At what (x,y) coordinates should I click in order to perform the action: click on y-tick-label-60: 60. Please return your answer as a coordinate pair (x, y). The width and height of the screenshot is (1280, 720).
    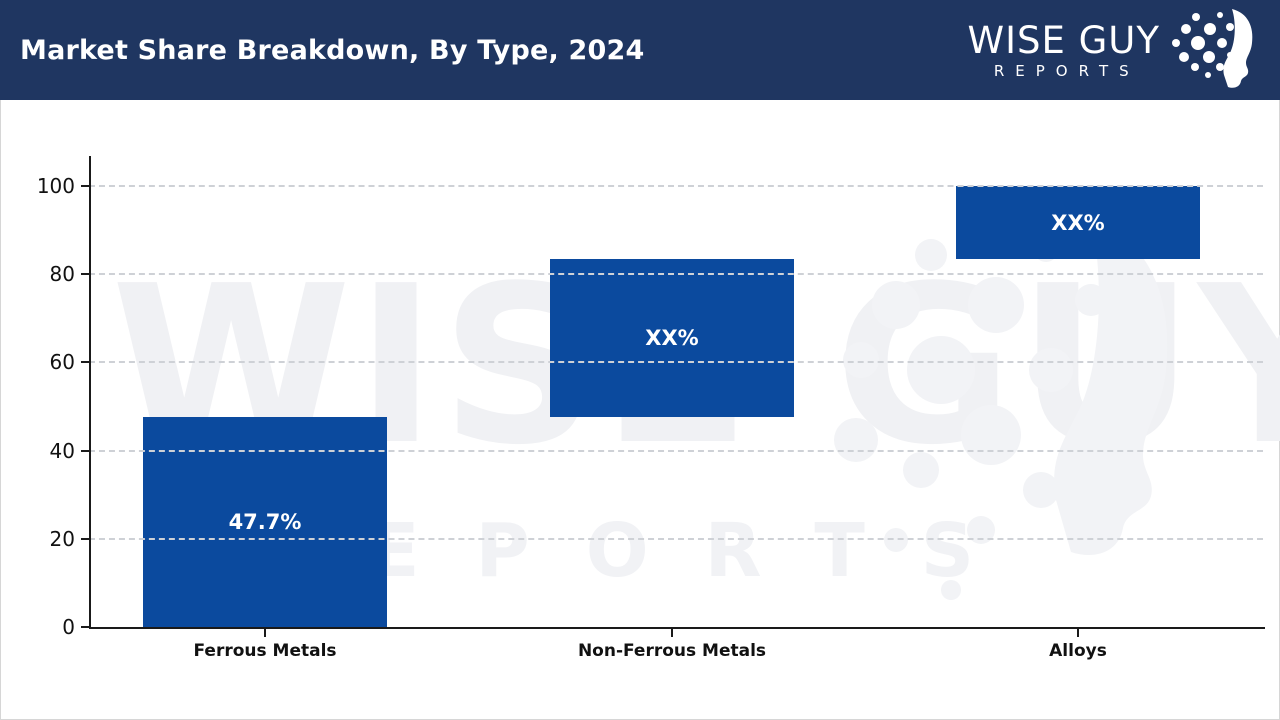
    Looking at the image, I should click on (62, 362).